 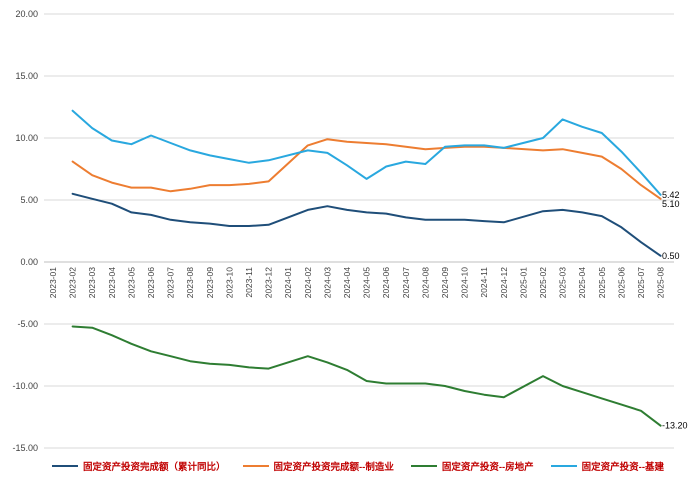 What do you see at coordinates (386, 282) in the screenshot?
I see `x-axis-tick-label: 2024-06` at bounding box center [386, 282].